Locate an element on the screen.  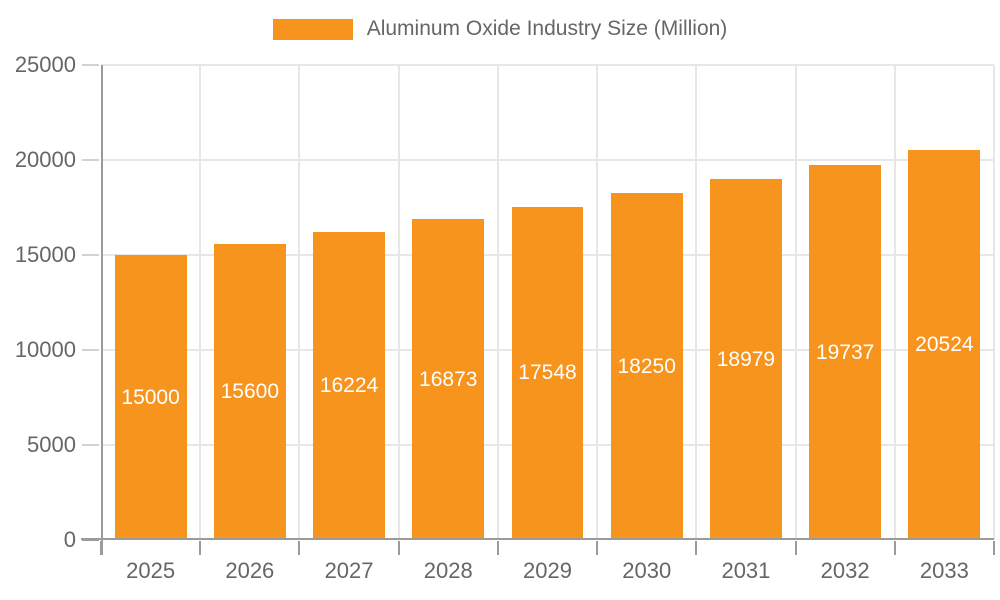
x-axis-tick-label: 2030 is located at coordinates (647, 570).